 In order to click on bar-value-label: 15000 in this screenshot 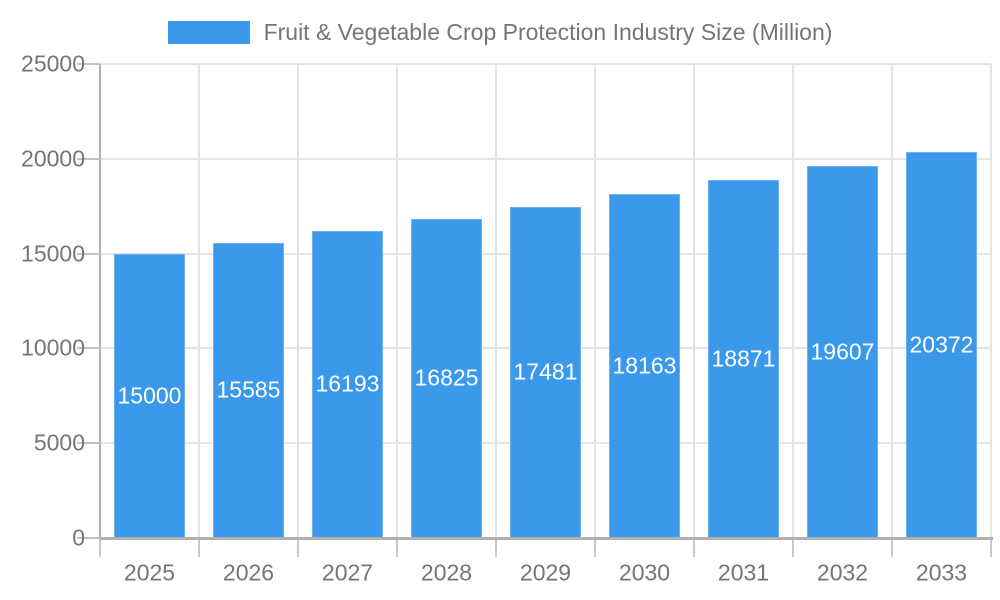, I will do `click(149, 395)`.